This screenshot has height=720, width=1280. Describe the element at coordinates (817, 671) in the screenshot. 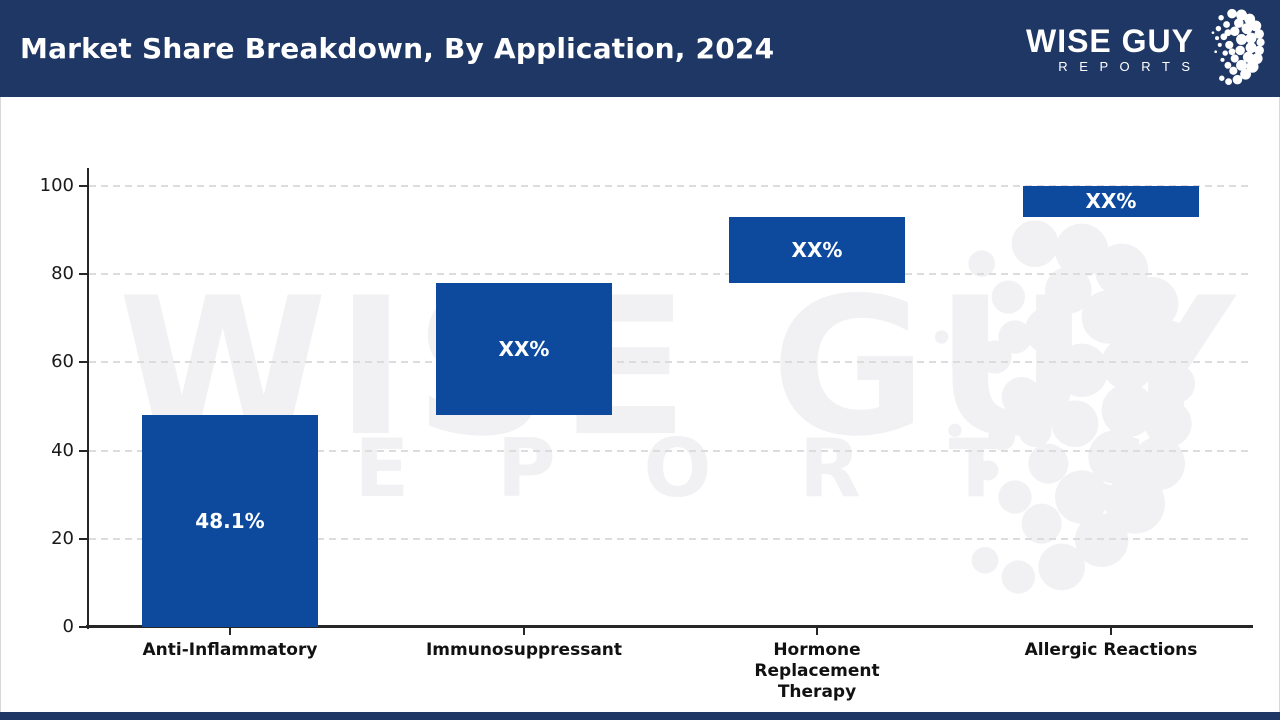

I see `x-category-label: Hormone Replacement Therapy` at that location.